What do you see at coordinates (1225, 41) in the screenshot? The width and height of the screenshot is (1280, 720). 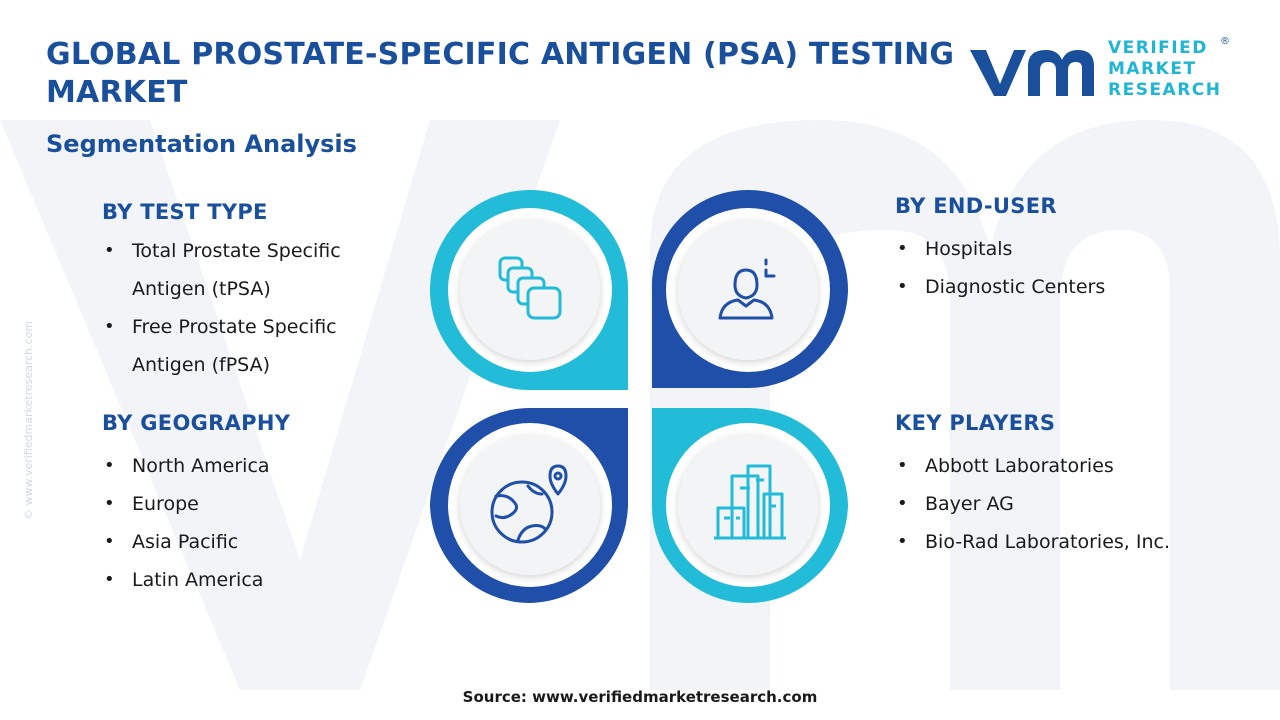 I see `registered-mark: ®` at bounding box center [1225, 41].